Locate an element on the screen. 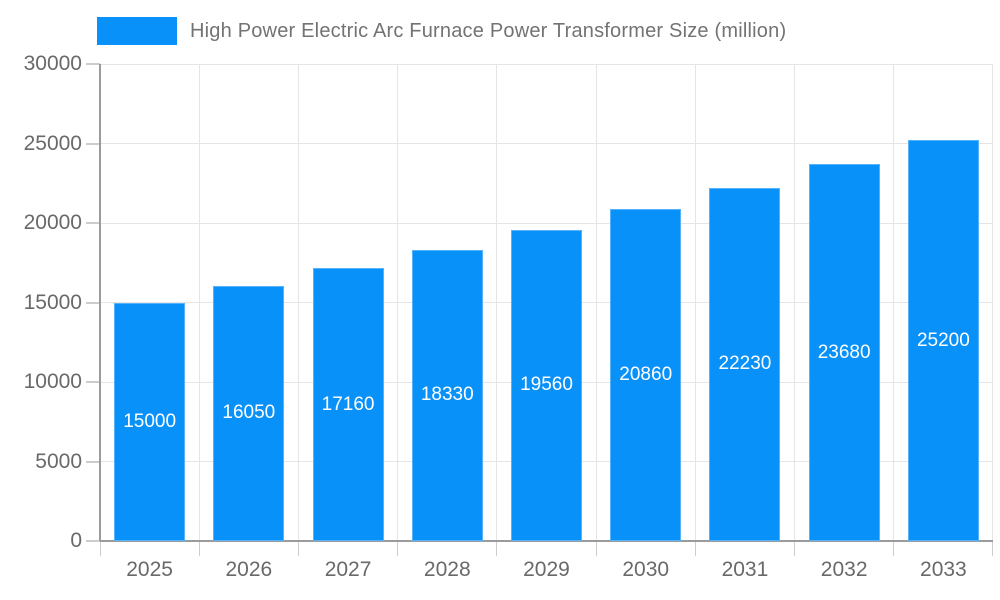  bar-2032: 23680 is located at coordinates (844, 352).